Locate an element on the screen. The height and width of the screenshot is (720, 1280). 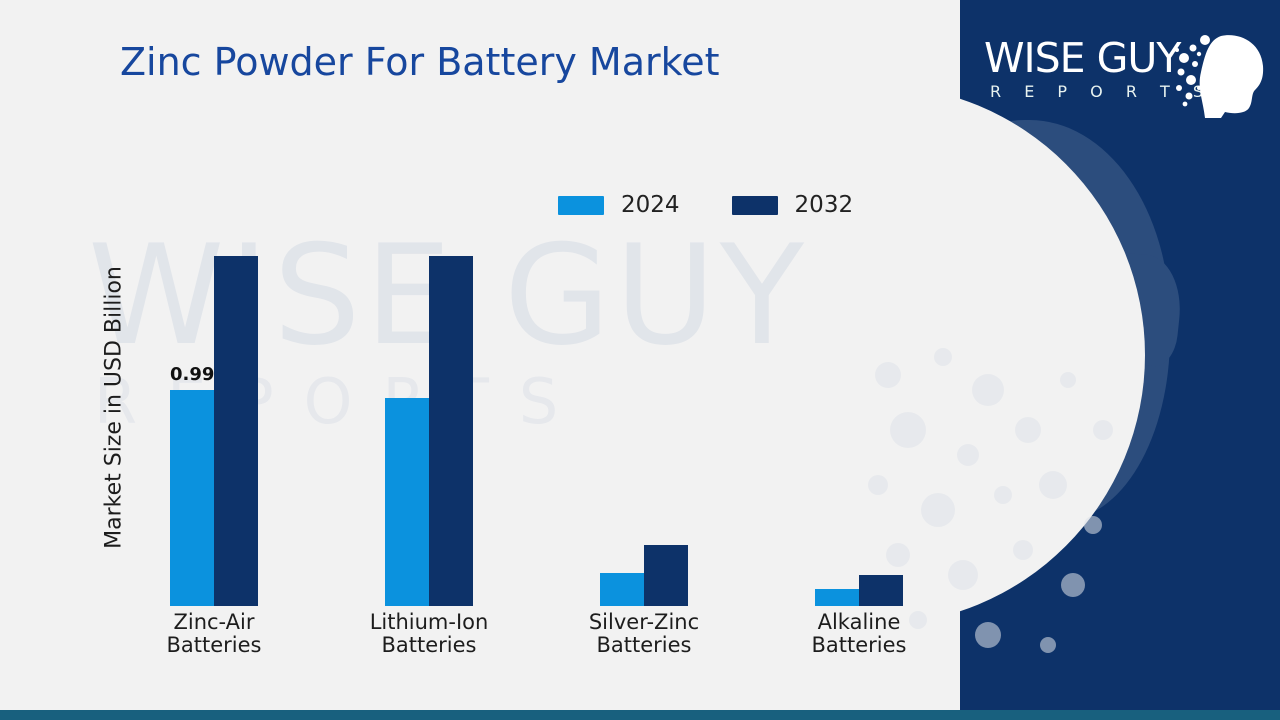
x-tick-label-0: Zinc-Air Batteries is located at coordinates (214, 634).